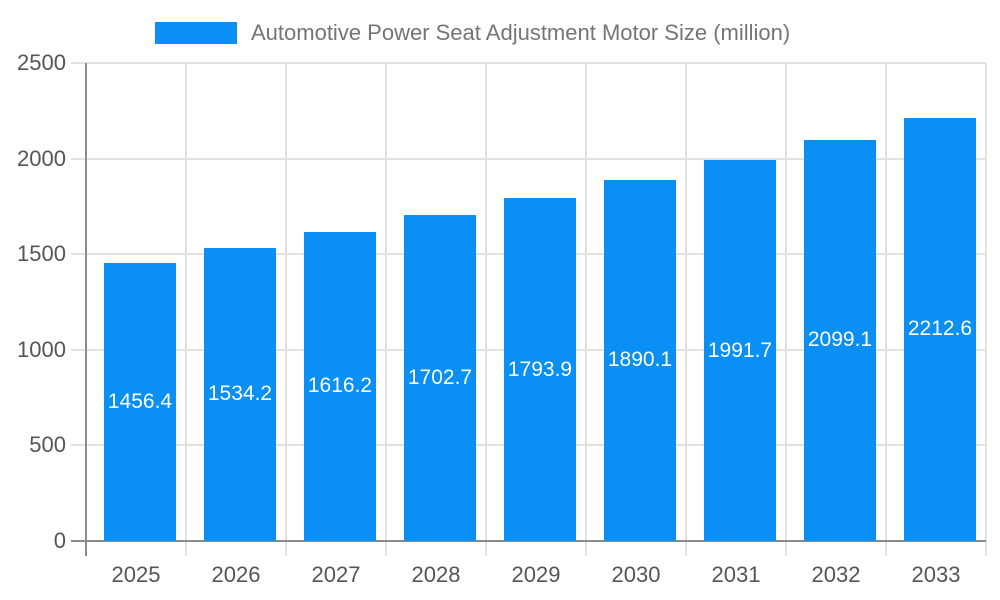 This screenshot has width=1000, height=600. Describe the element at coordinates (636, 574) in the screenshot. I see `x-tick-label: 2030` at that location.